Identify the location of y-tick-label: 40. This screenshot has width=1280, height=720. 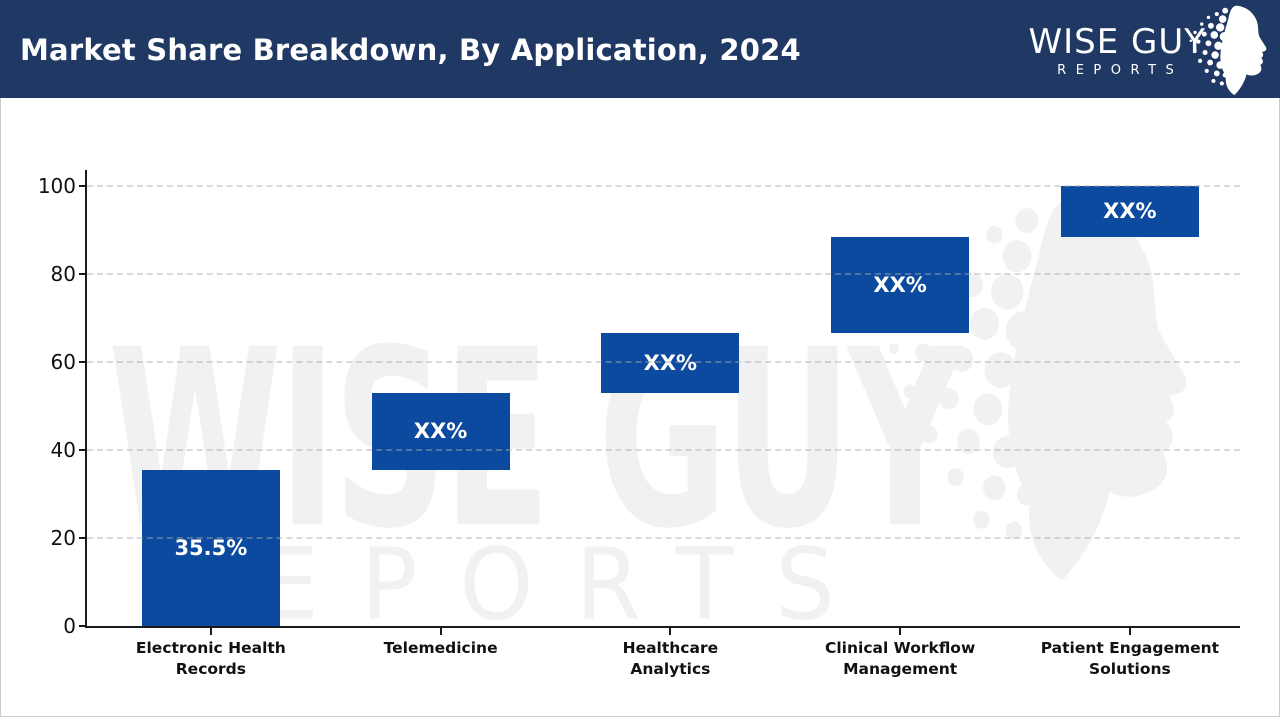
(63, 450).